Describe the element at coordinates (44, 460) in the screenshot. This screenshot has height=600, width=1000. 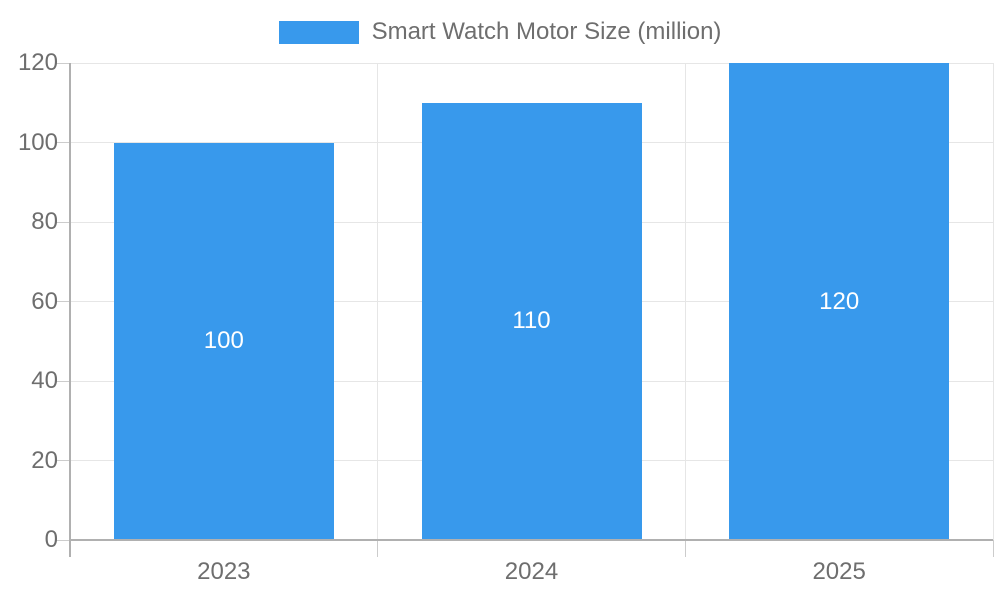
I see `y-tick-label: 20` at that location.